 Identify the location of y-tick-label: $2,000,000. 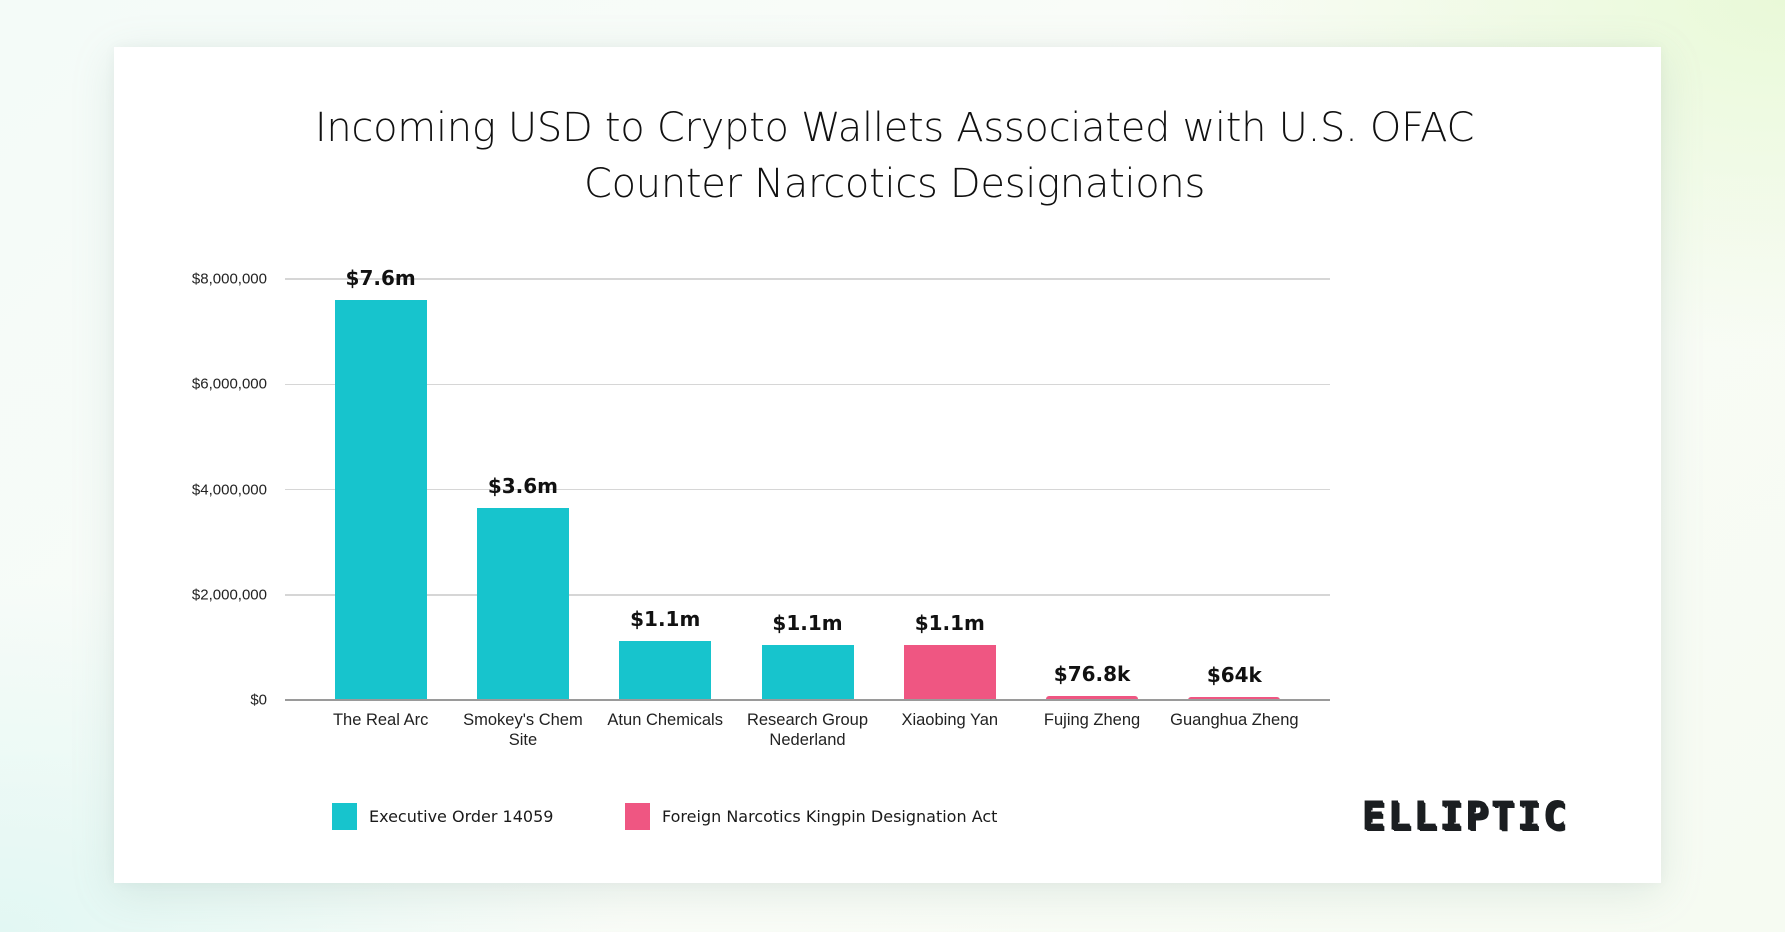
(229, 595).